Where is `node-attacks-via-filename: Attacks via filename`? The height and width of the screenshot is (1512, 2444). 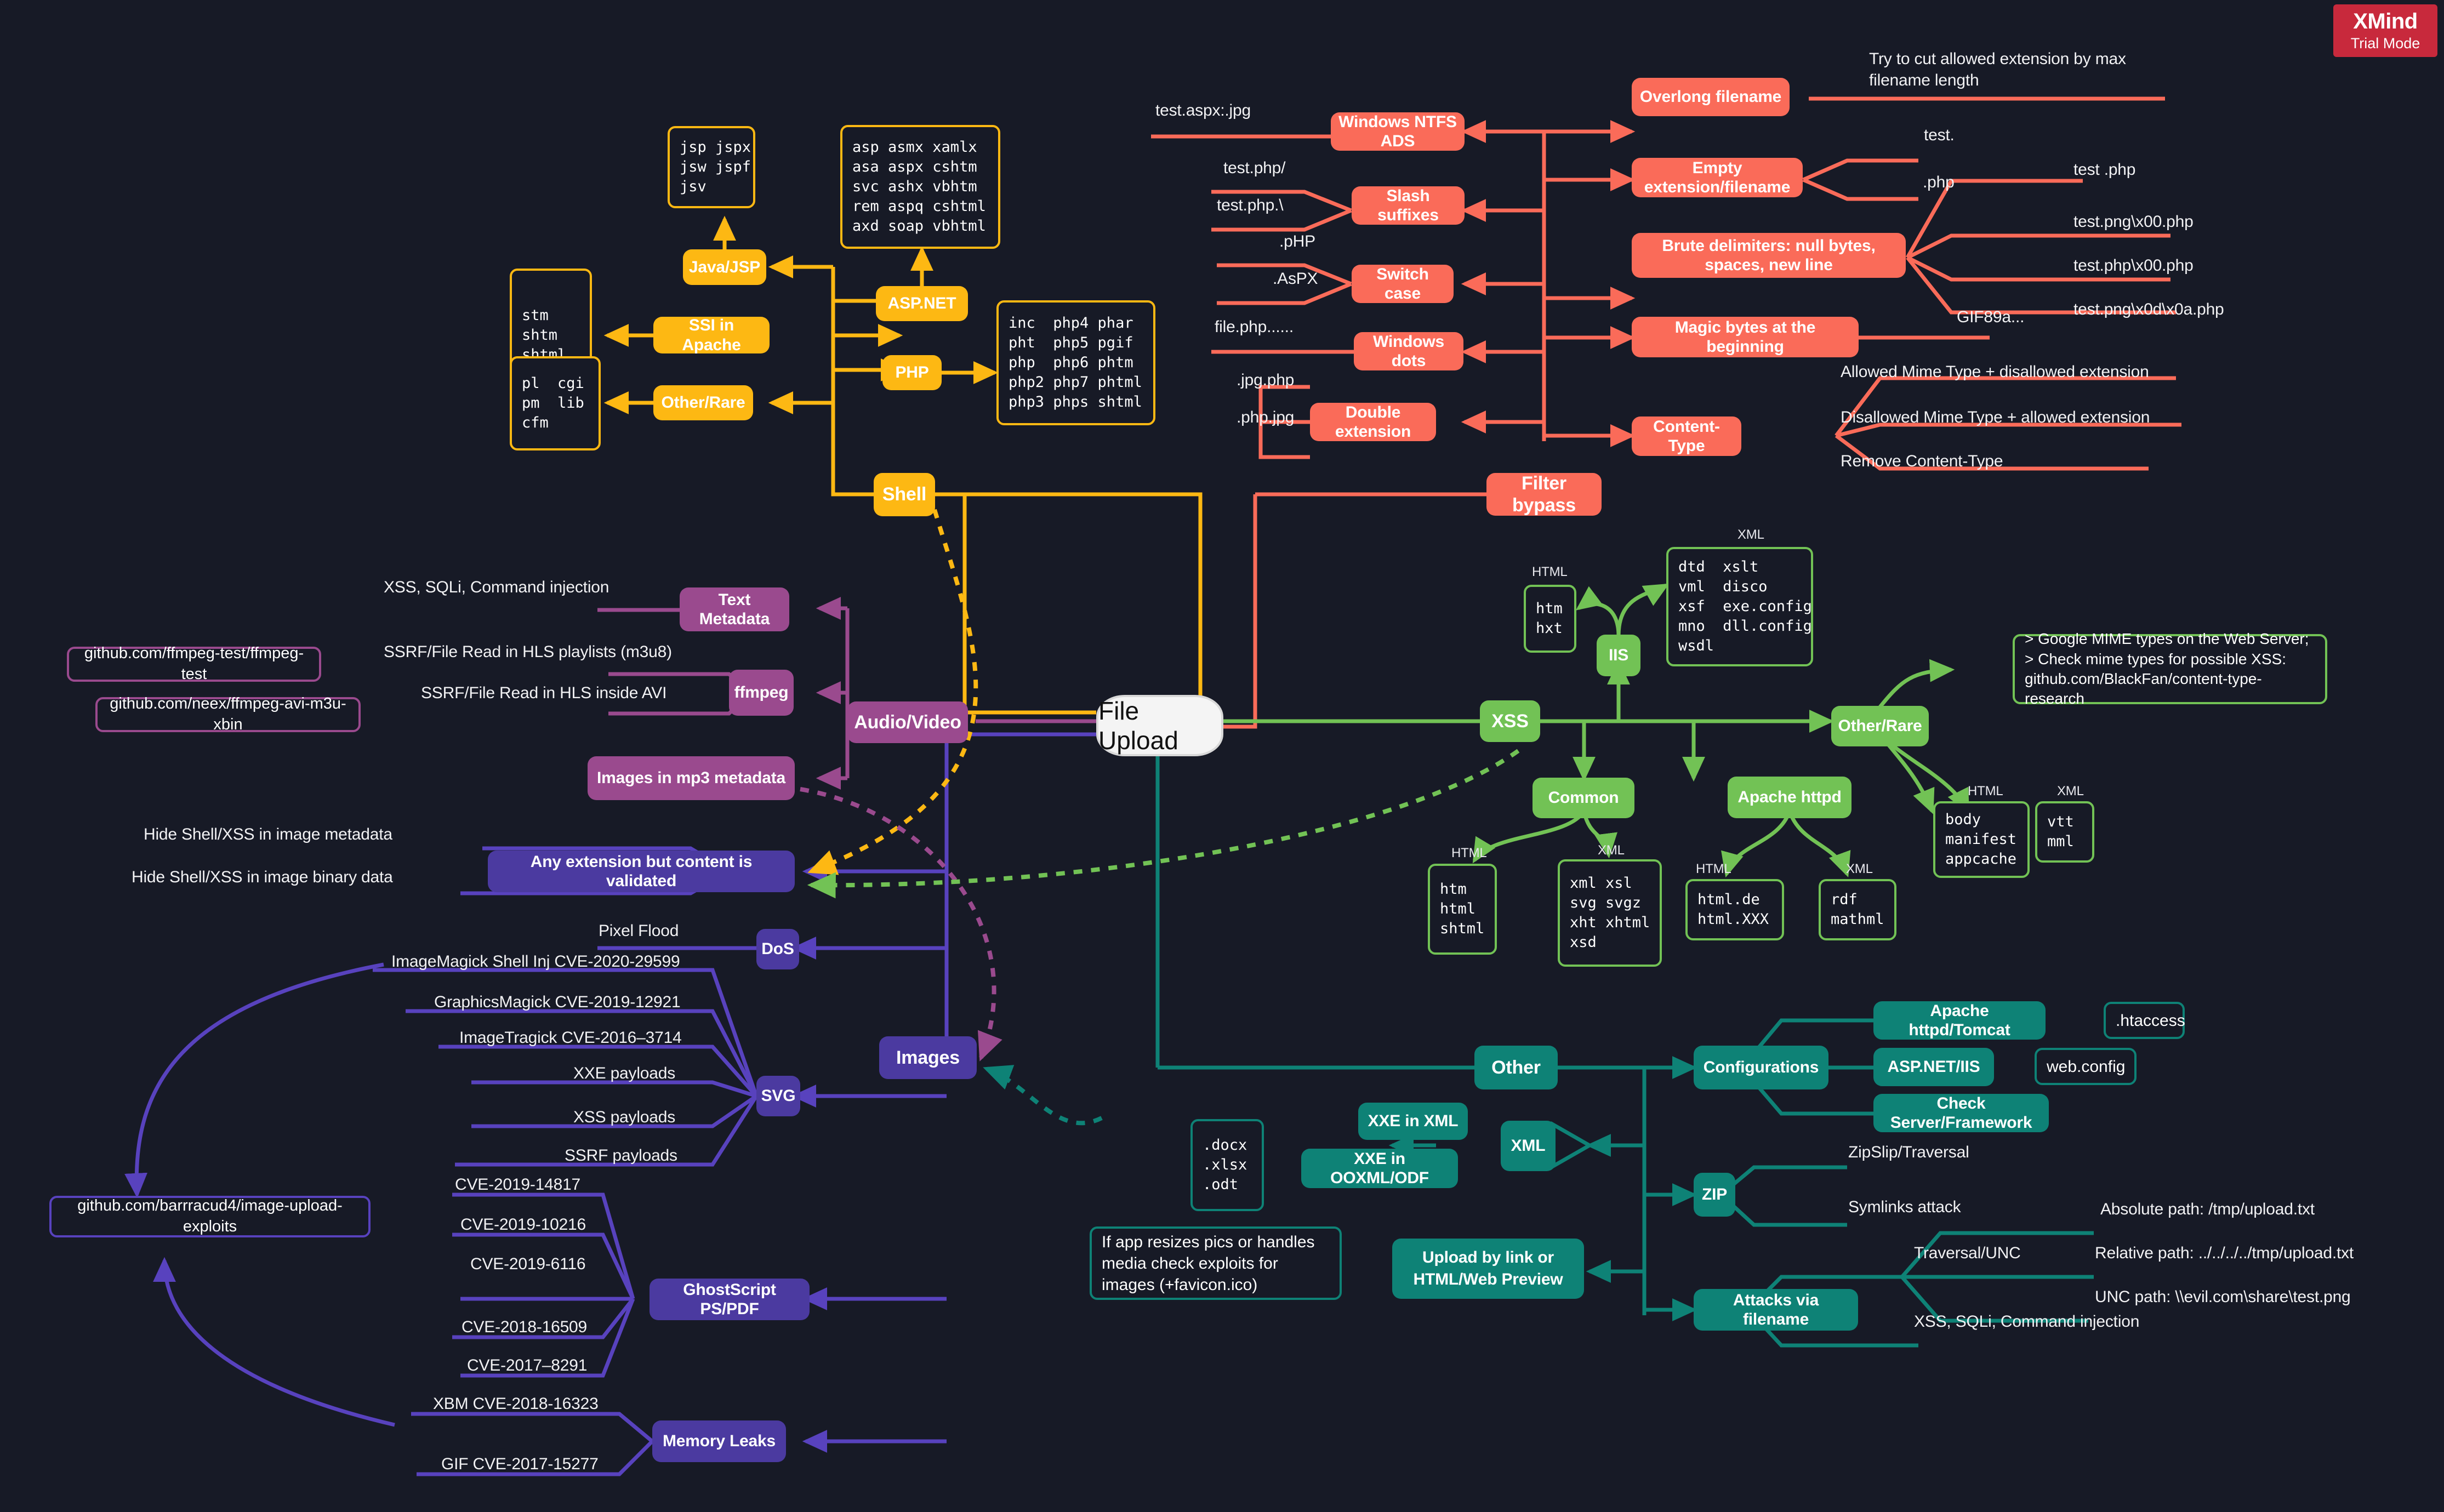
node-attacks-via-filename: Attacks via filename is located at coordinates (1776, 1310).